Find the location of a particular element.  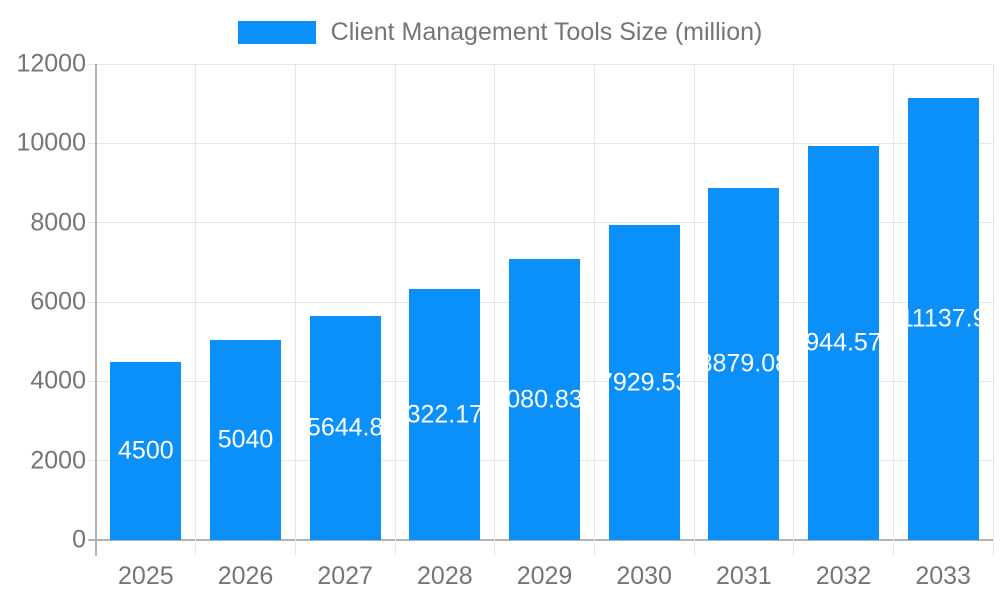

x-axis-tick-label: 2028 is located at coordinates (445, 576).